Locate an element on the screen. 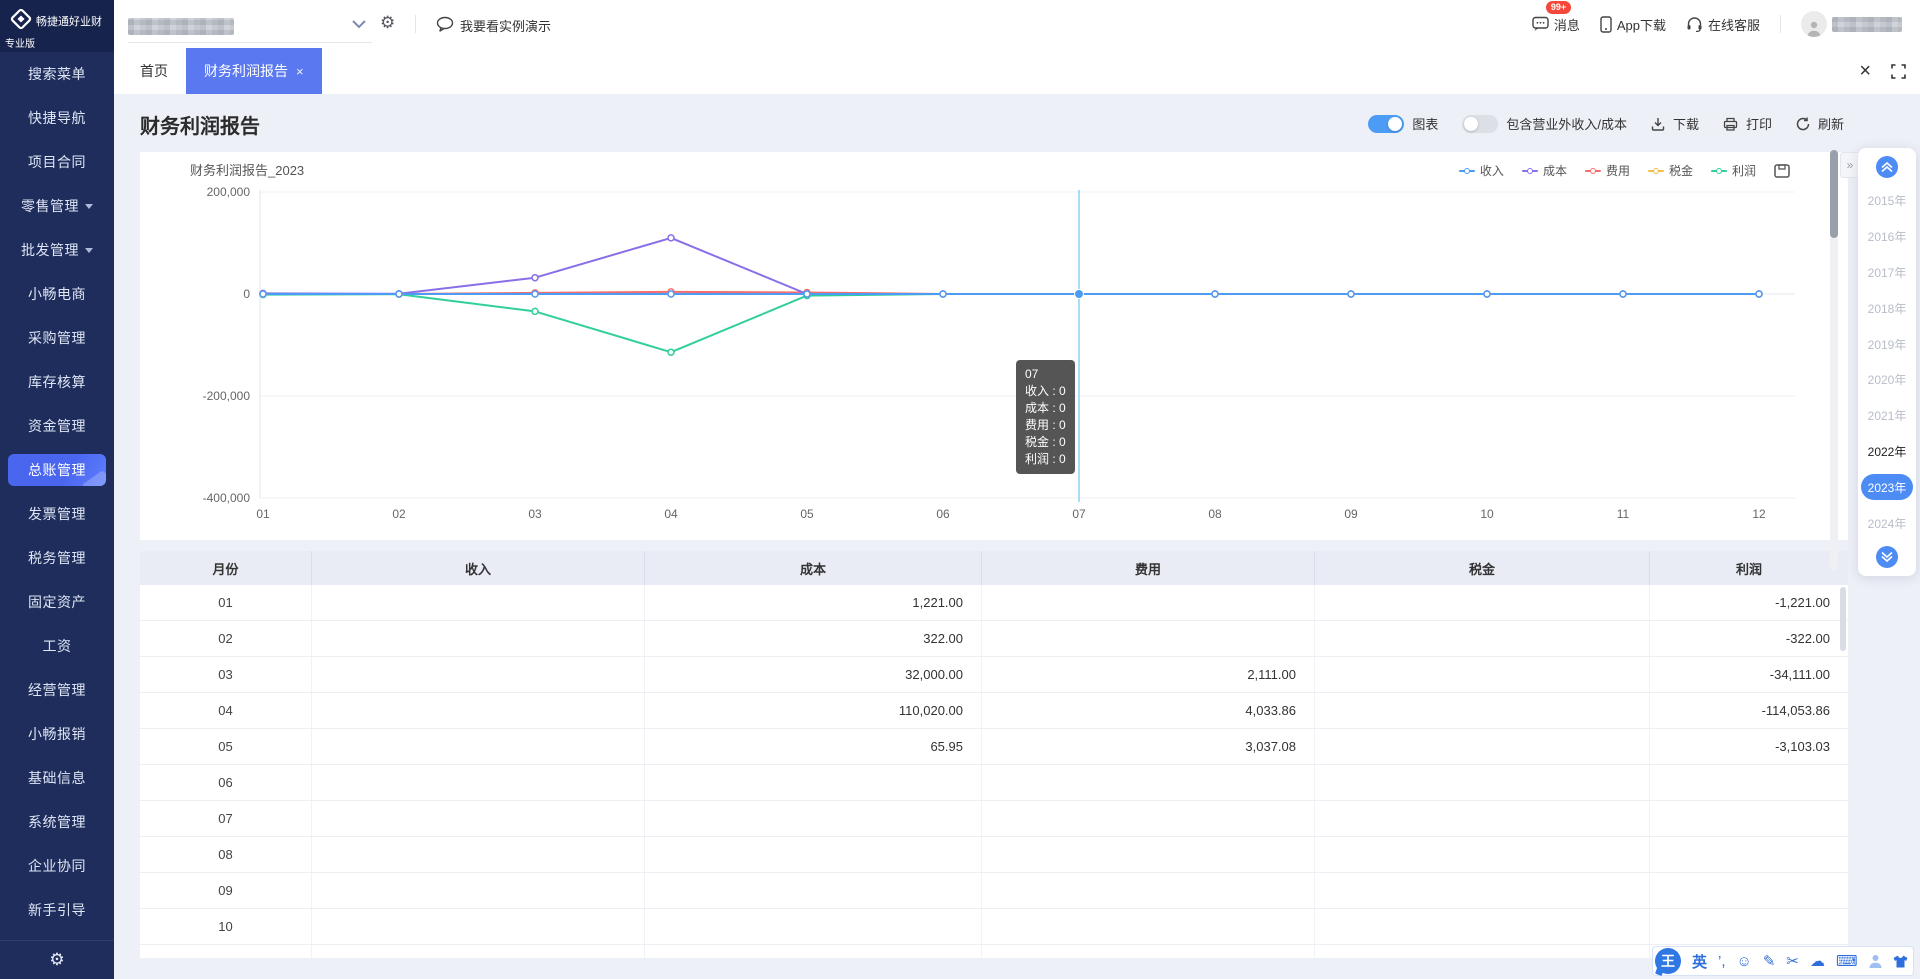 The width and height of the screenshot is (1920, 979). table-scrollbar-thumb is located at coordinates (1843, 619).